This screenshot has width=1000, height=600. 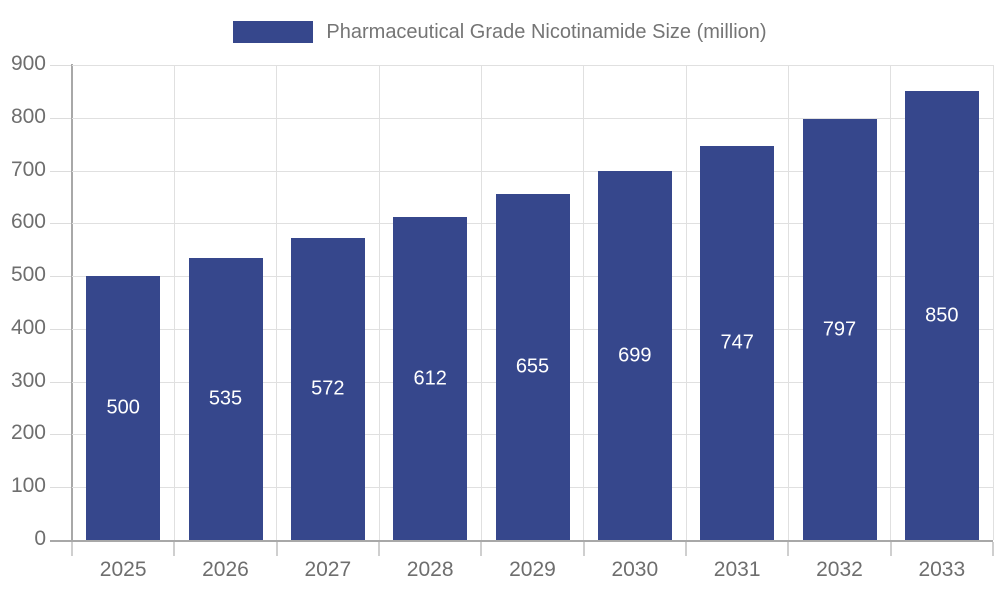 I want to click on bar-2029: 655, so click(x=532, y=367).